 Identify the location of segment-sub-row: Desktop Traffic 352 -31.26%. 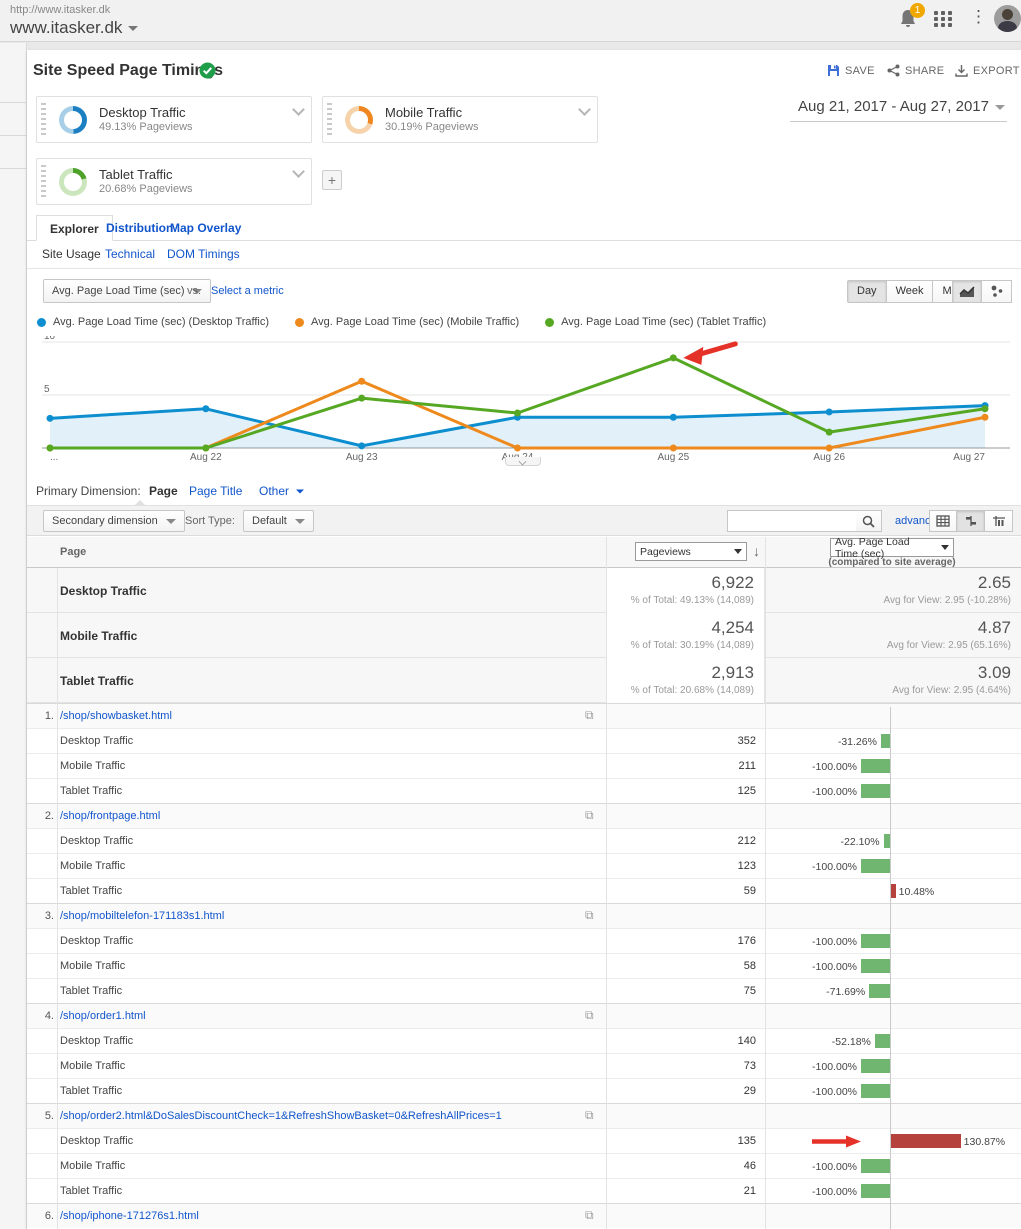
(524, 740).